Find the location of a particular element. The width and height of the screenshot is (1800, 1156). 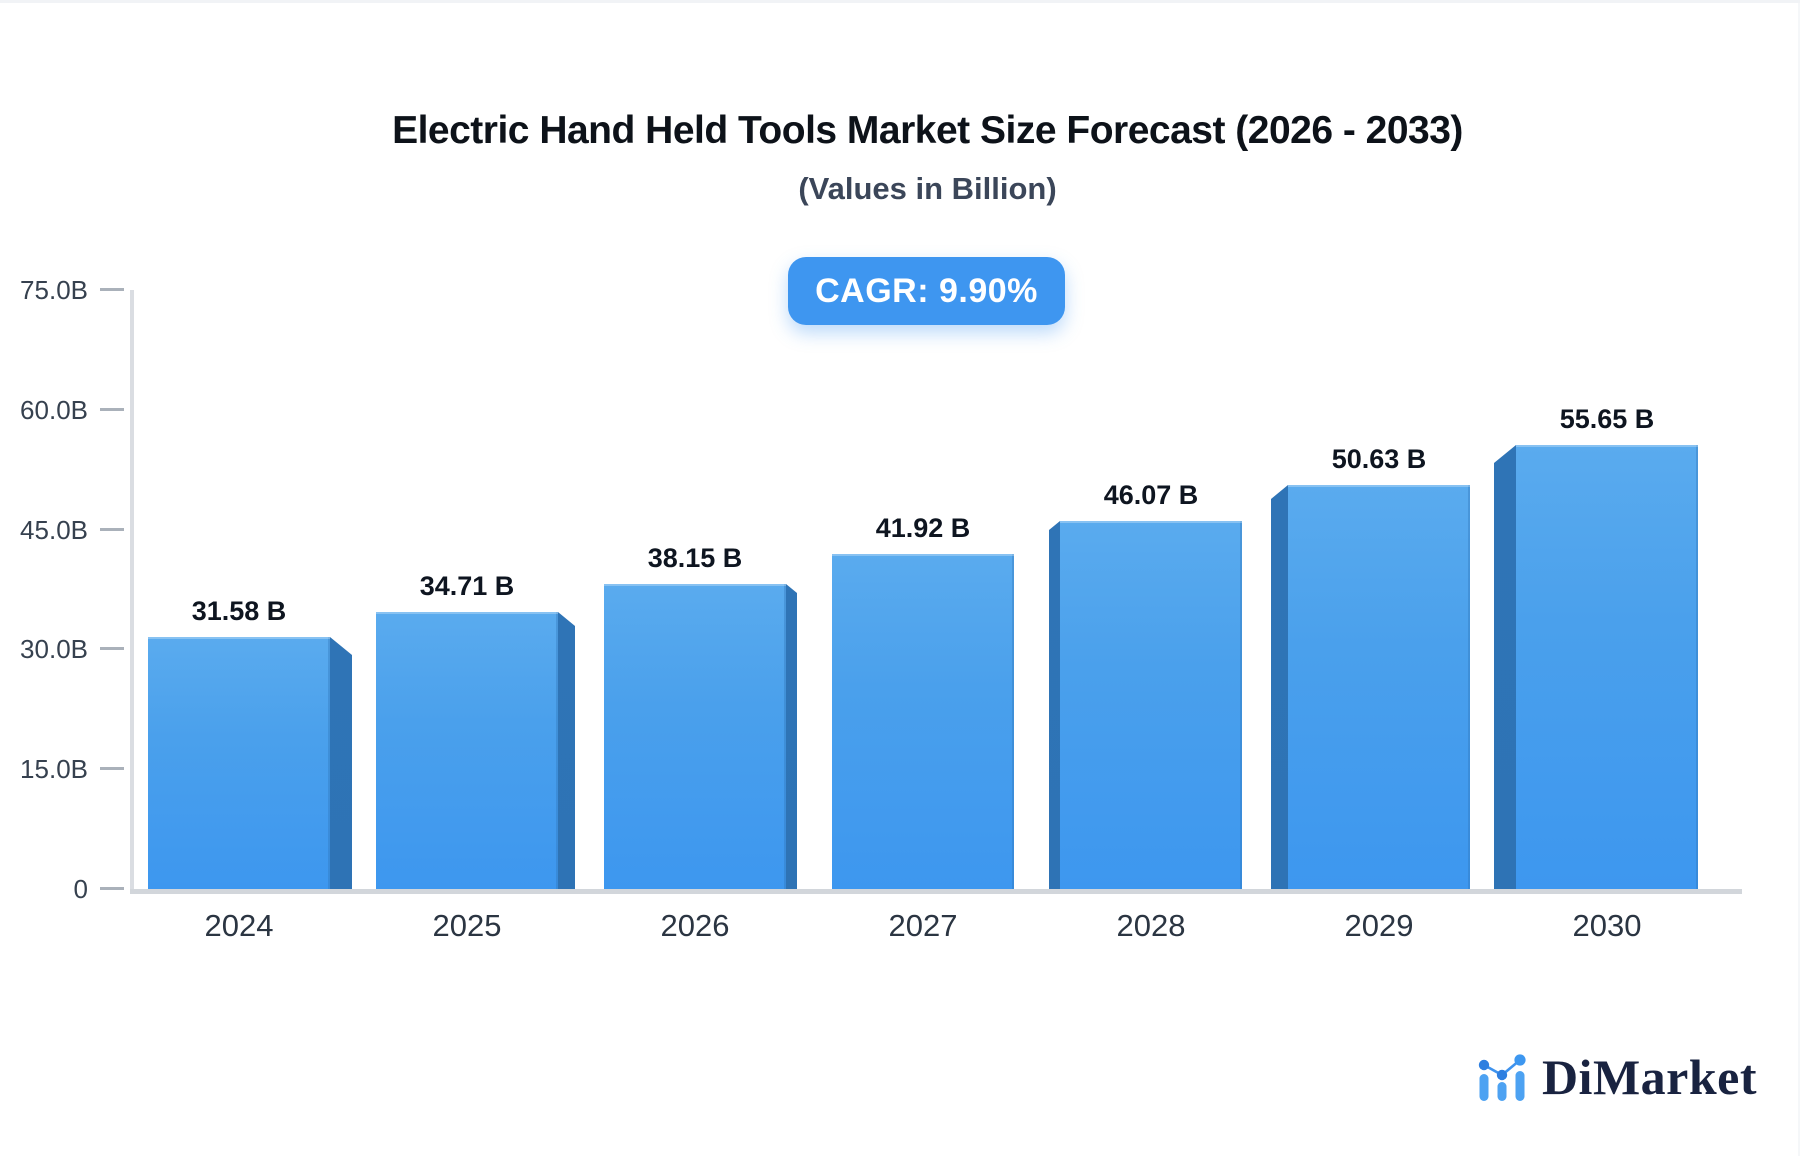

x-axis-label: 2024 is located at coordinates (239, 925).